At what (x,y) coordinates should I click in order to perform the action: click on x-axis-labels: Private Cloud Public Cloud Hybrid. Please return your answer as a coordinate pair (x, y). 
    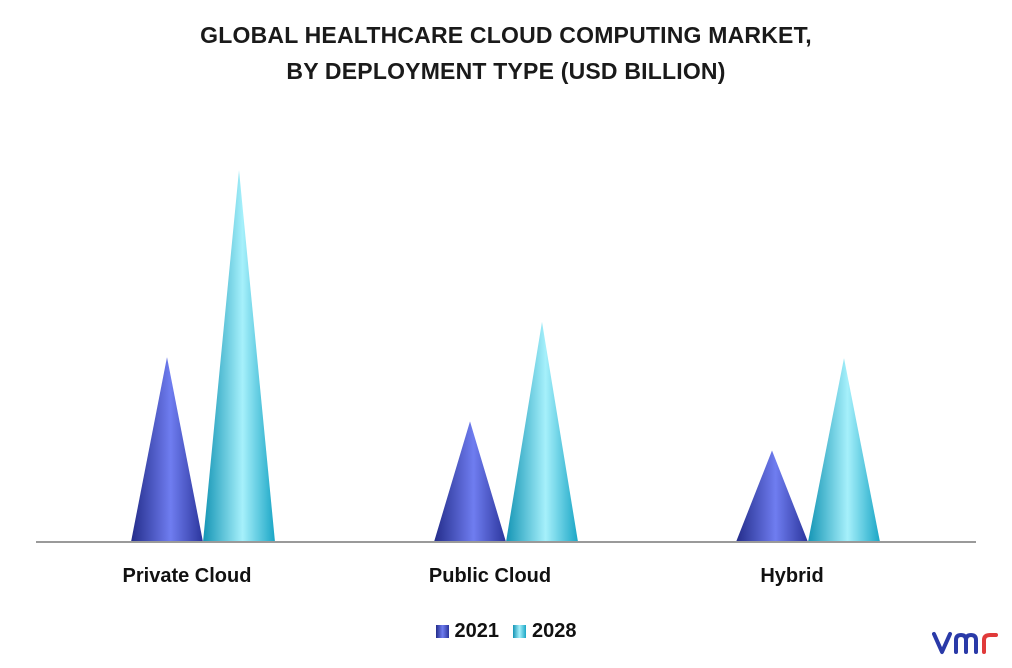
    Looking at the image, I should click on (473, 576).